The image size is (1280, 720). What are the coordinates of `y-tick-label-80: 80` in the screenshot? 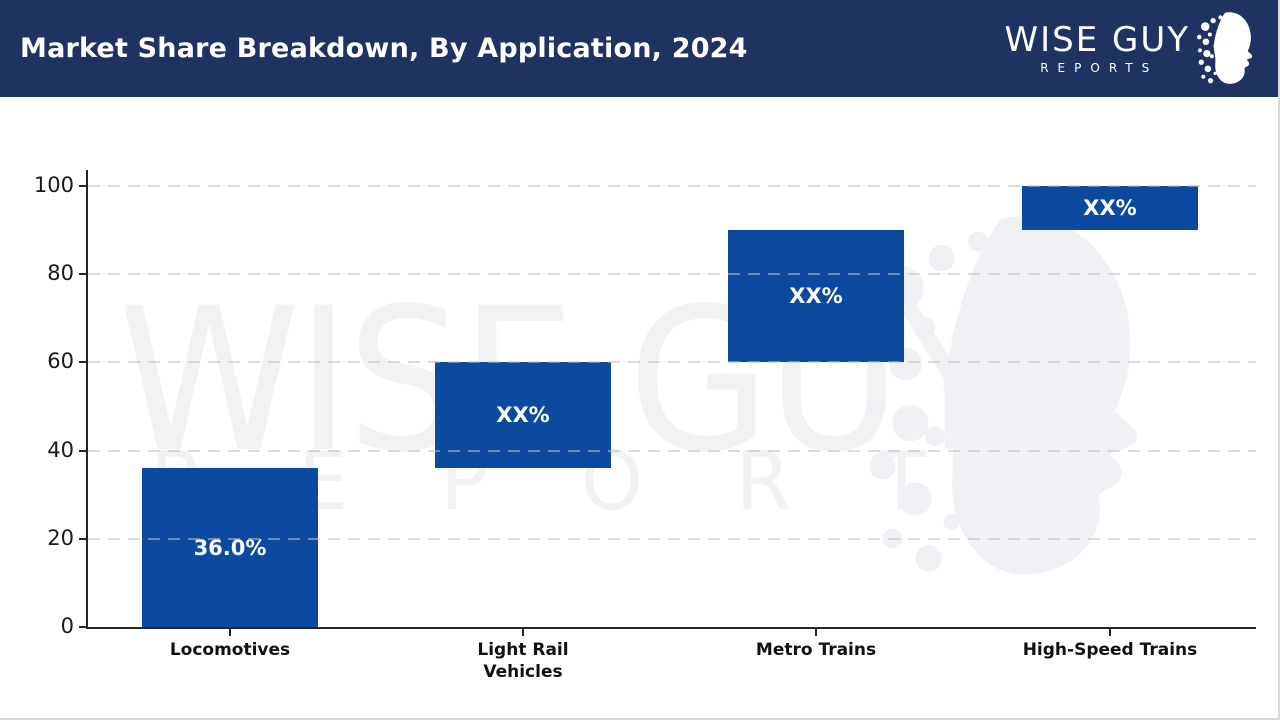 It's located at (60, 273).